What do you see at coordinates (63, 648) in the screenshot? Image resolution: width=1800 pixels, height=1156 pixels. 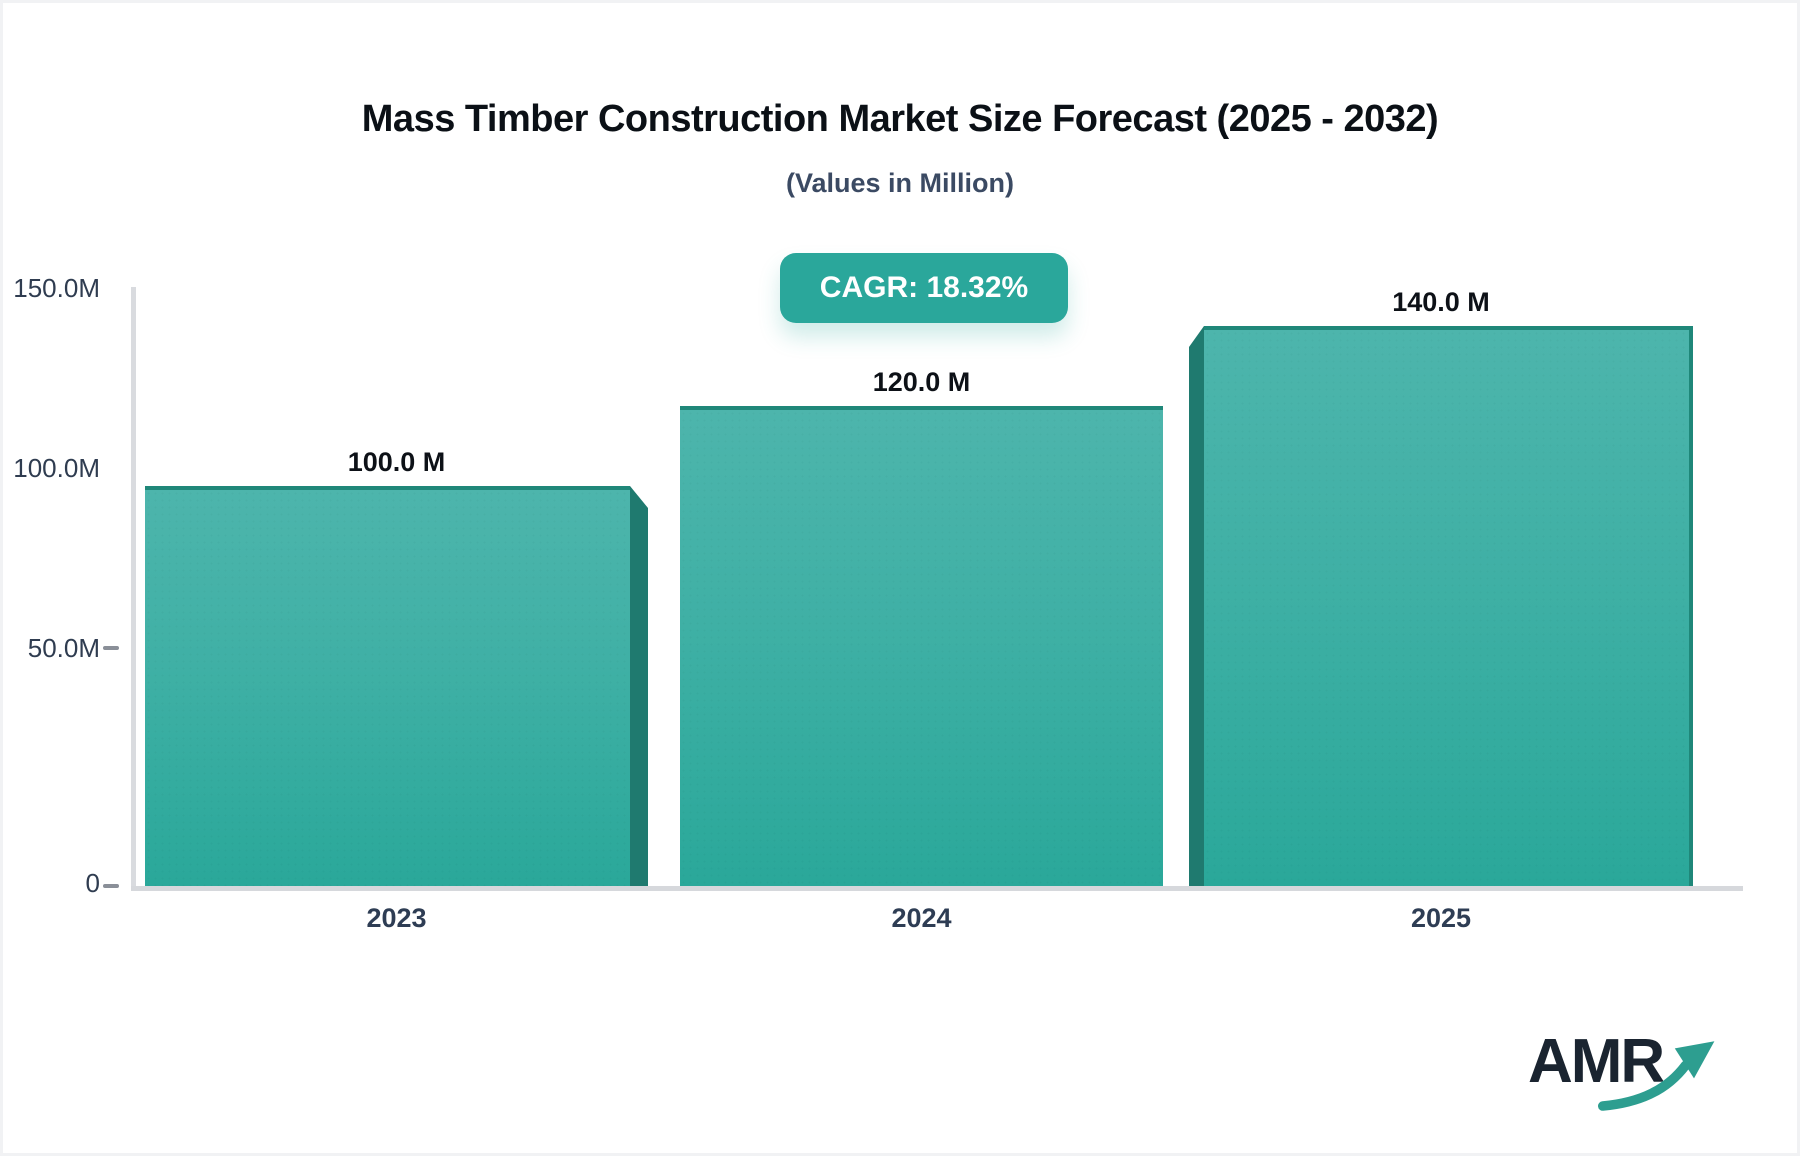 I see `y-tick-label: 50.0M` at bounding box center [63, 648].